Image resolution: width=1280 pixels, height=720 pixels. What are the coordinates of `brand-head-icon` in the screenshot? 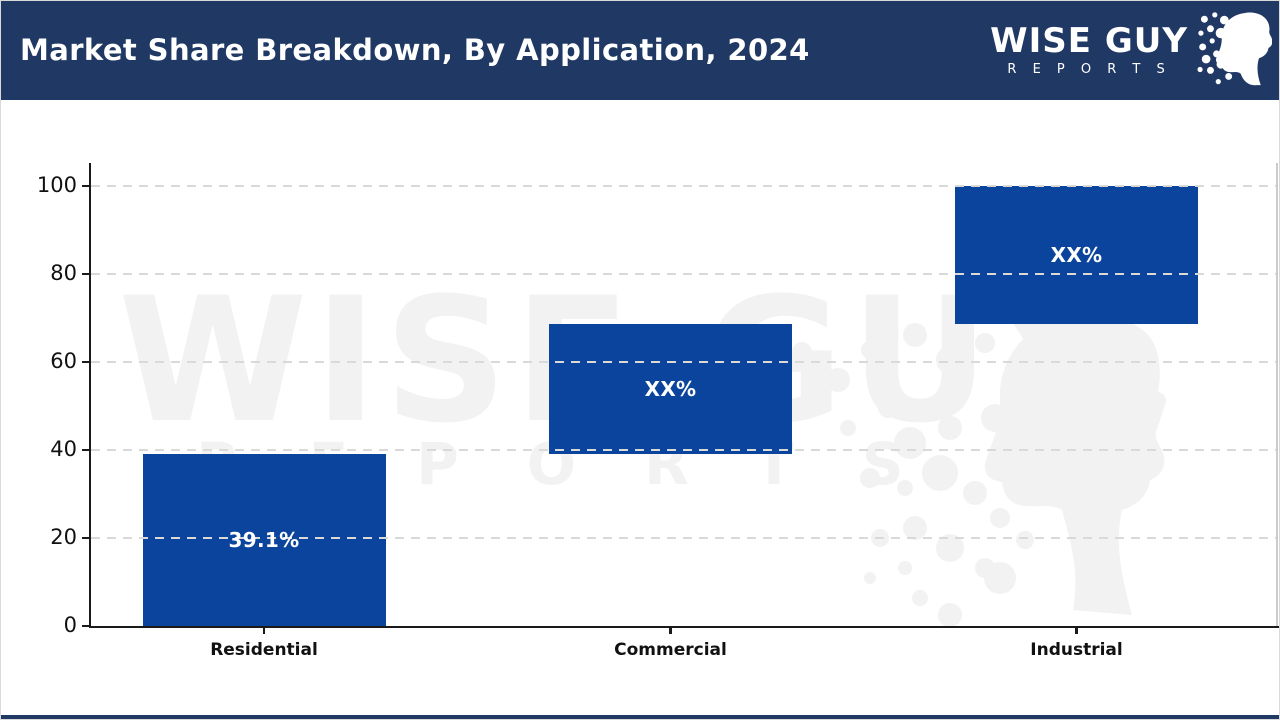 It's located at (1234, 49).